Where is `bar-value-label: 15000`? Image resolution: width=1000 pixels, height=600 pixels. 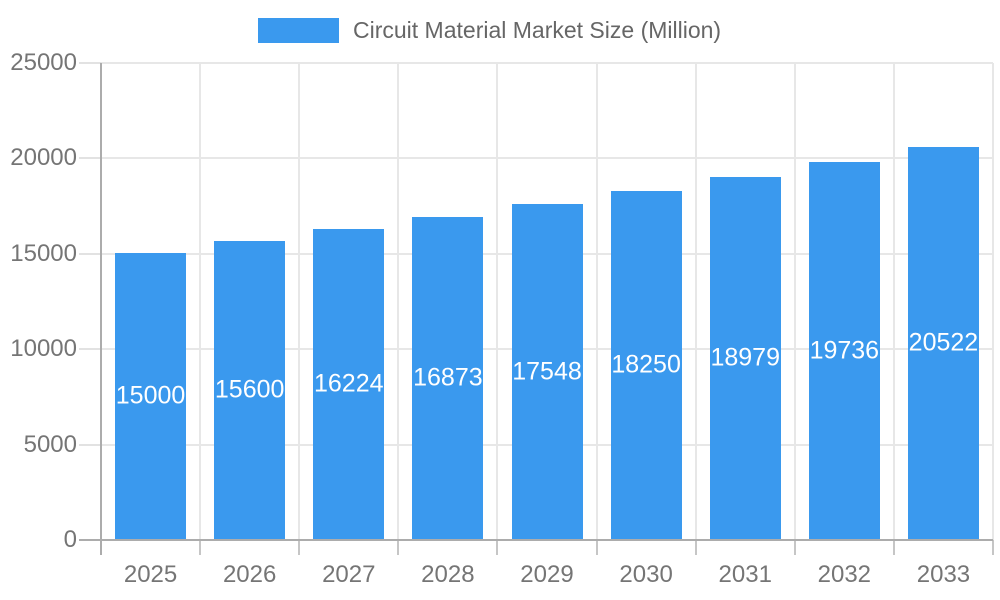
bar-value-label: 15000 is located at coordinates (150, 395).